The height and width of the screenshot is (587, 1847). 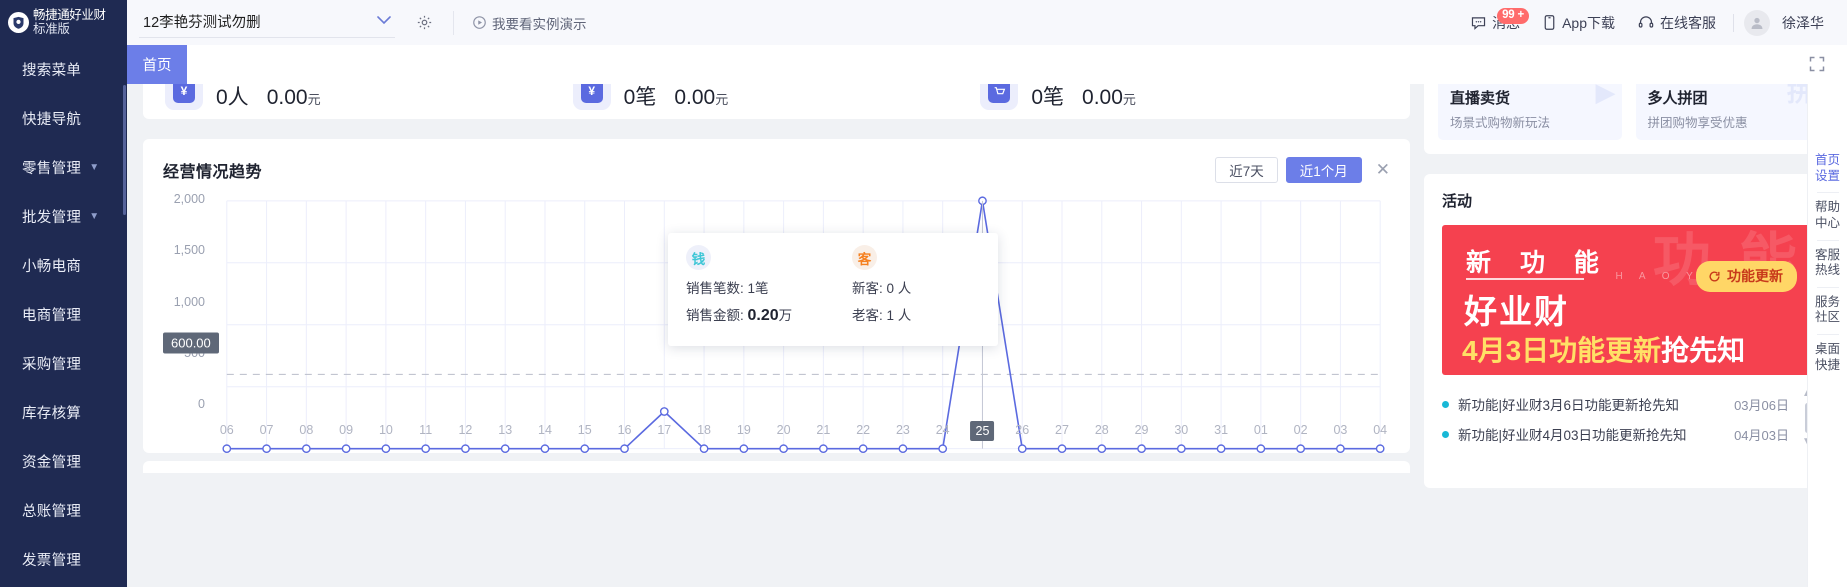 What do you see at coordinates (758, 288) in the screenshot?
I see `tooltip-value: 1笔` at bounding box center [758, 288].